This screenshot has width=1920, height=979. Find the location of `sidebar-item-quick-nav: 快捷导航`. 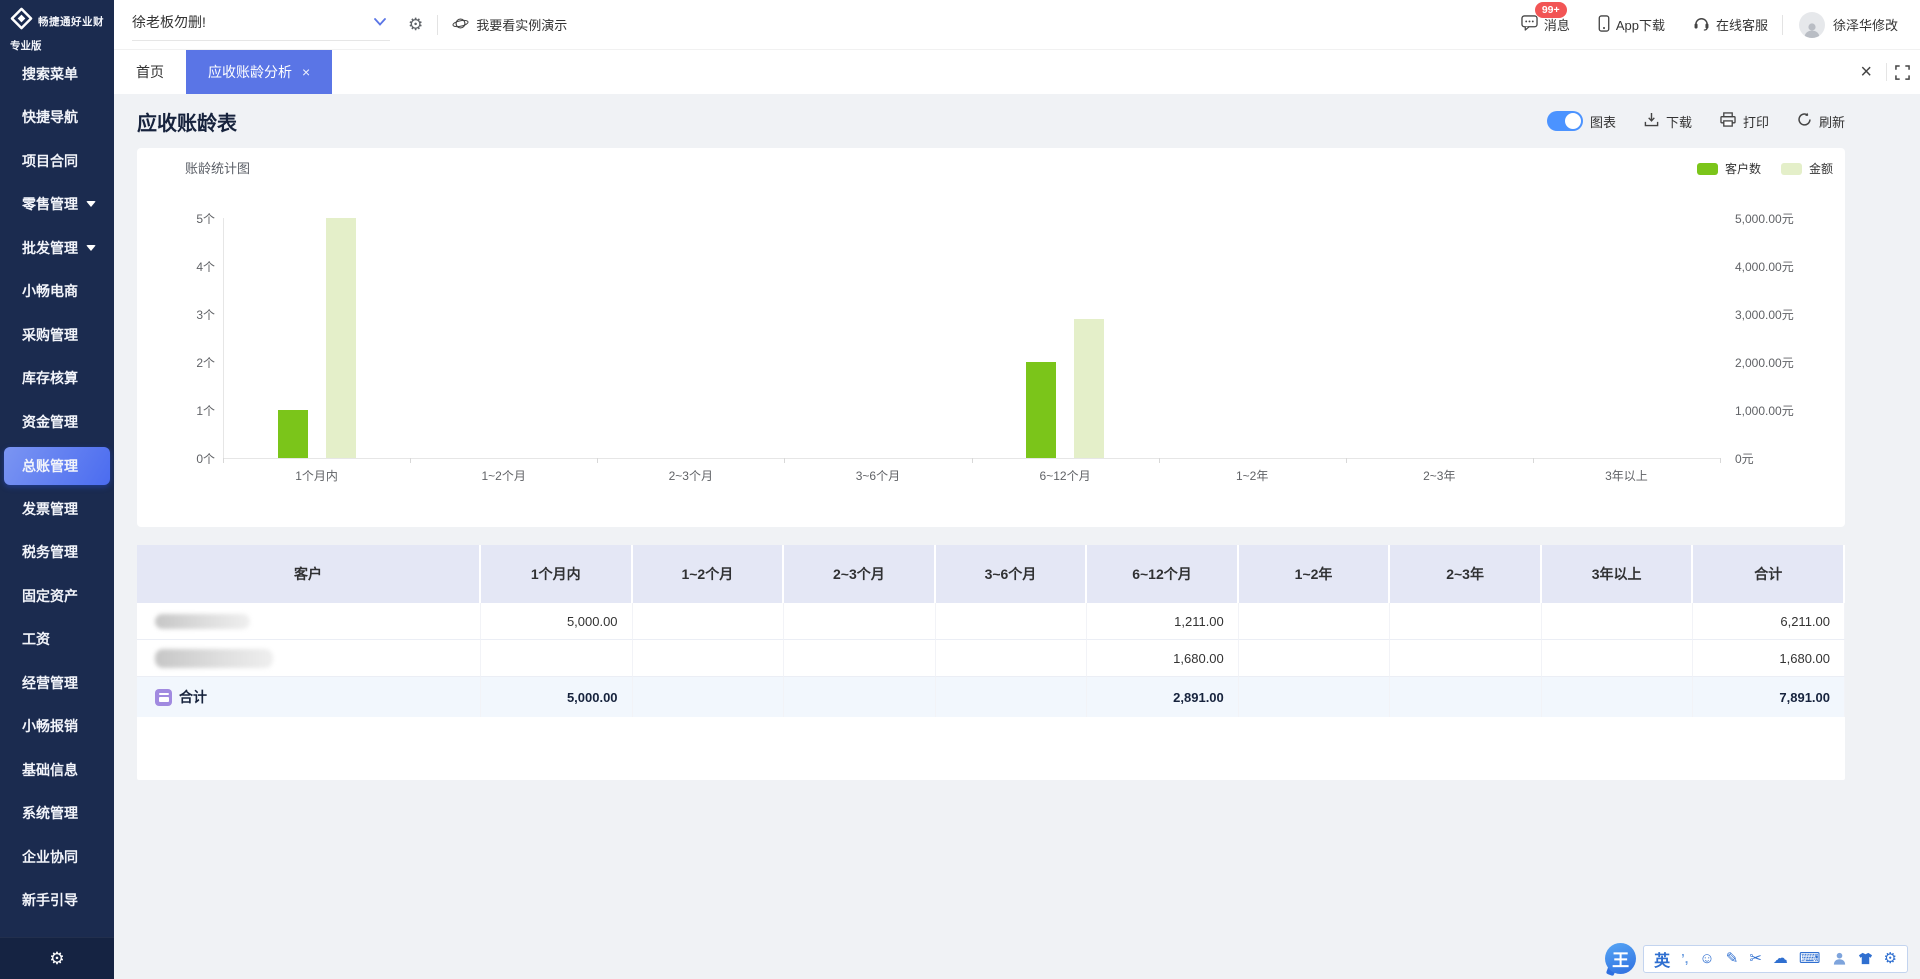

sidebar-item-quick-nav: 快捷导航 is located at coordinates (57, 118).